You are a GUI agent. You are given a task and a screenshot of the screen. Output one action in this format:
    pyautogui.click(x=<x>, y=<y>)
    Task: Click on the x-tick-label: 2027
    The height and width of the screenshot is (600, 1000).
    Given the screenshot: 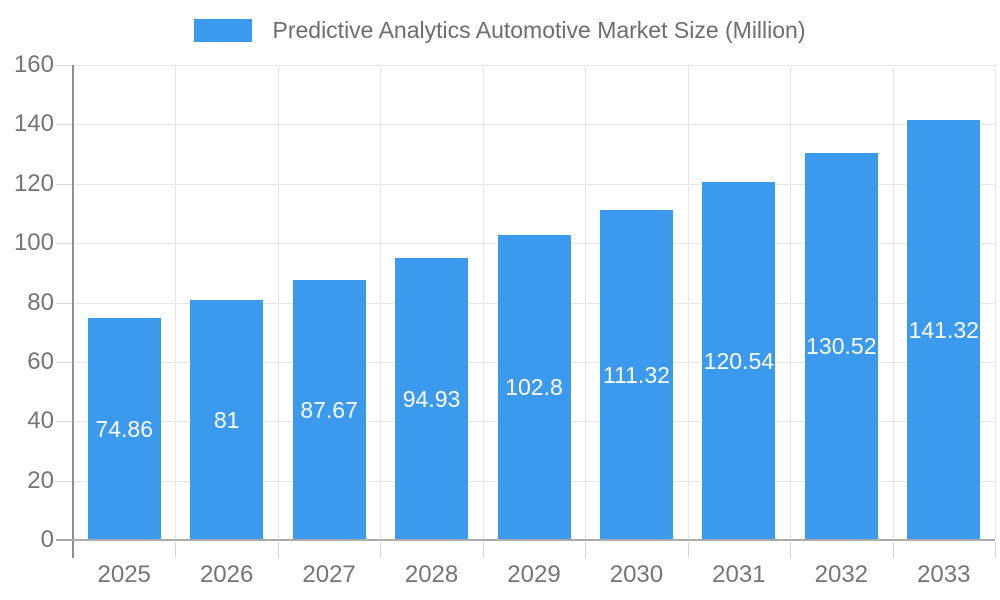 What is the action you would take?
    pyautogui.click(x=329, y=574)
    